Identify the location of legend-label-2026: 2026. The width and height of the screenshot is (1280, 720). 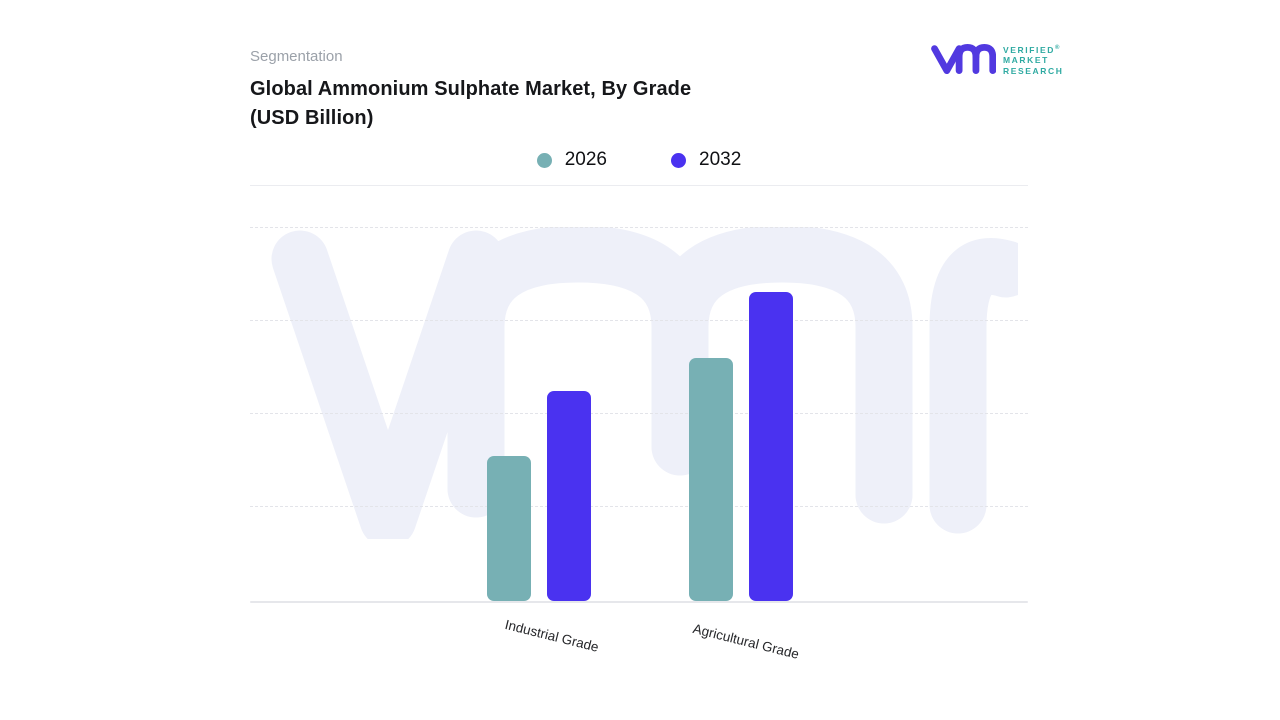
(585, 159).